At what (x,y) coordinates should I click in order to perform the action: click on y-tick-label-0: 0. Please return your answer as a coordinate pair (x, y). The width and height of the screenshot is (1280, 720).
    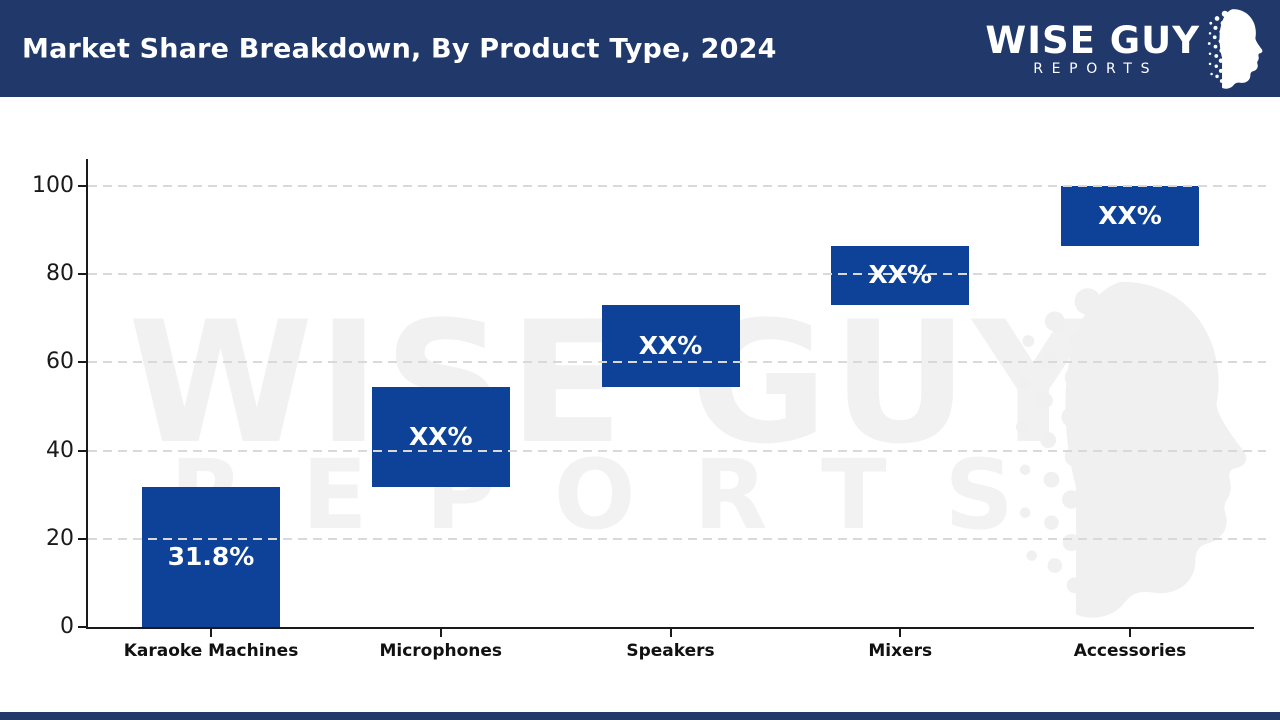
    Looking at the image, I should click on (67, 626).